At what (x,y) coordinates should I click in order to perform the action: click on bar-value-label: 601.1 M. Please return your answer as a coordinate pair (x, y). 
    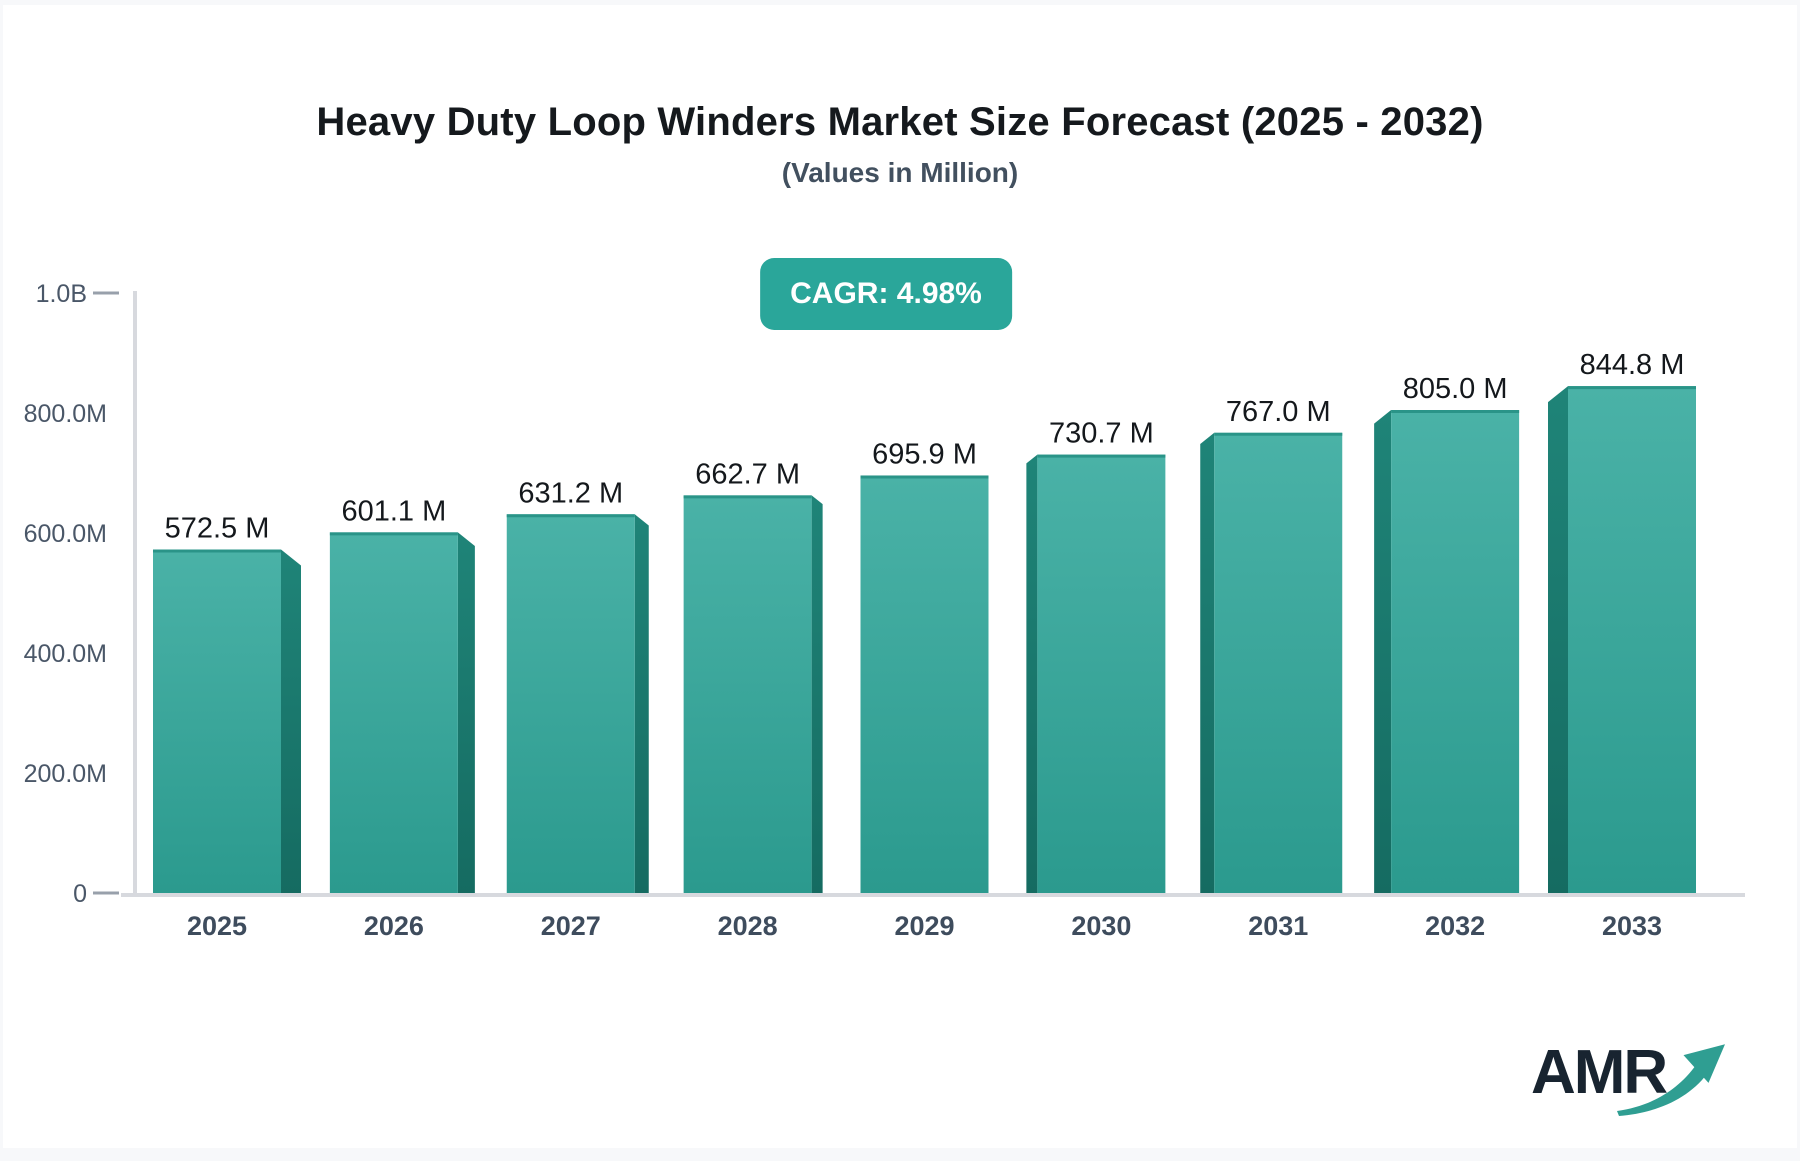
    Looking at the image, I should click on (393, 511).